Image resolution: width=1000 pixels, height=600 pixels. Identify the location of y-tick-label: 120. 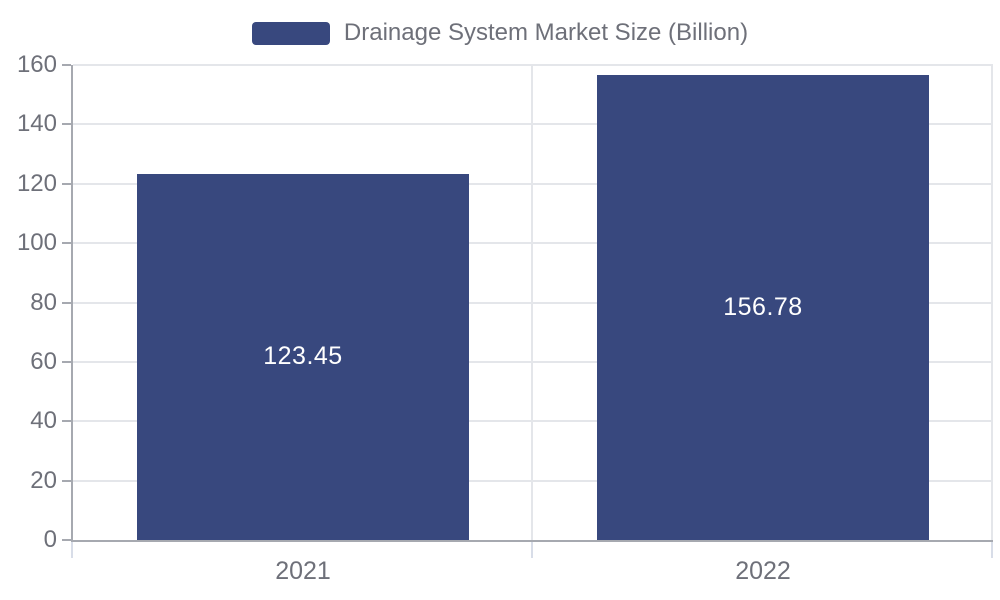
(36, 183).